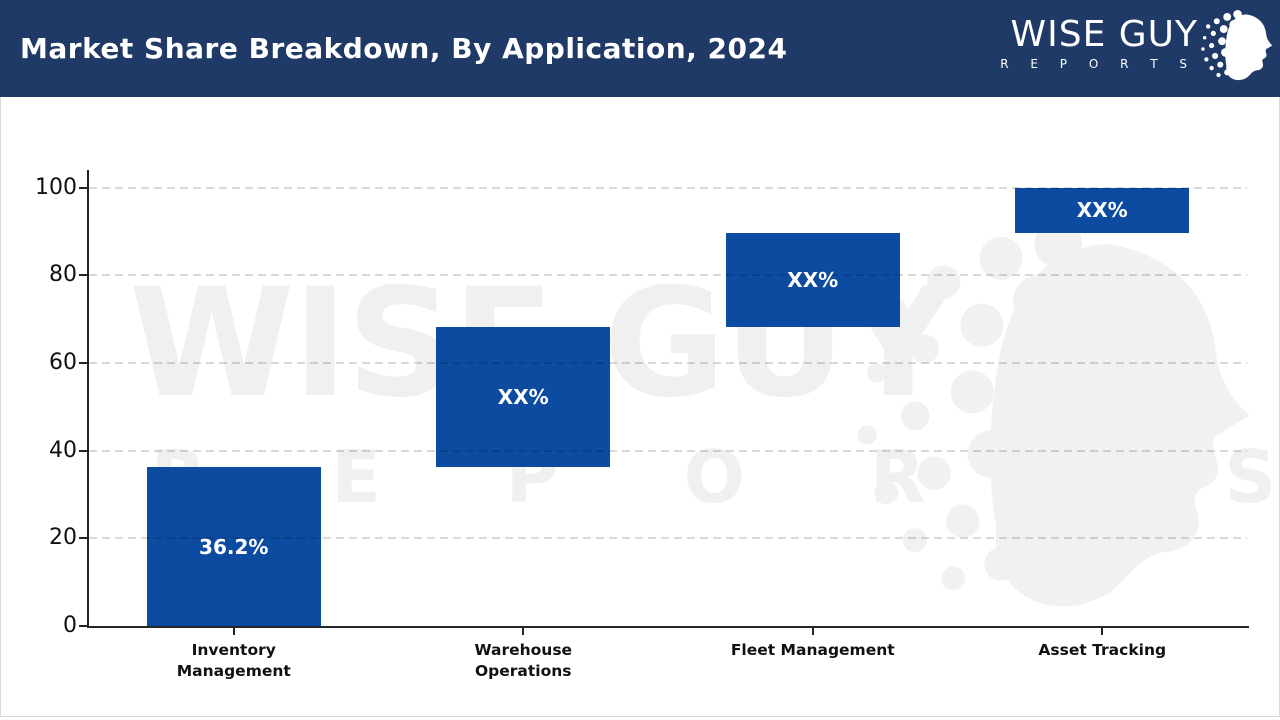  I want to click on logo-face-icon, so click(1237, 45).